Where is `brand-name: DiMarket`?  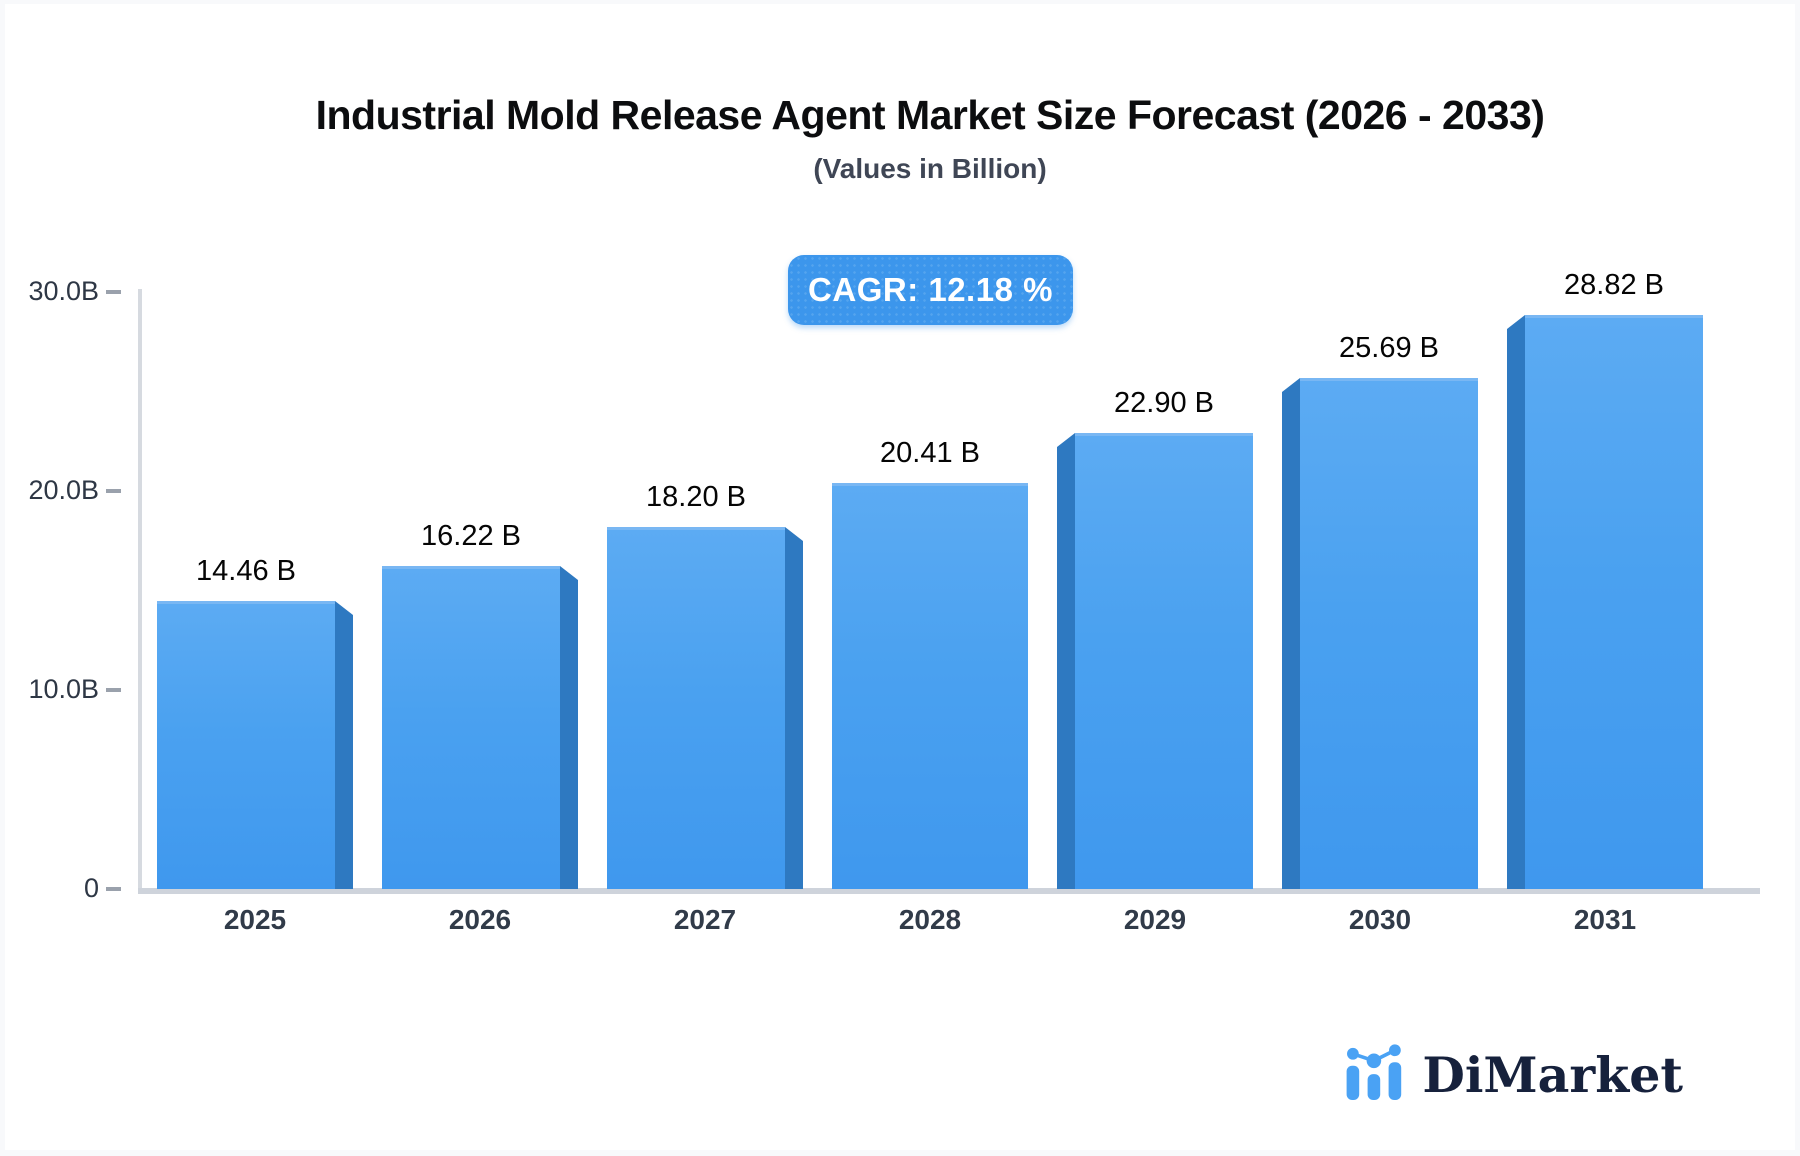 brand-name: DiMarket is located at coordinates (1552, 1075).